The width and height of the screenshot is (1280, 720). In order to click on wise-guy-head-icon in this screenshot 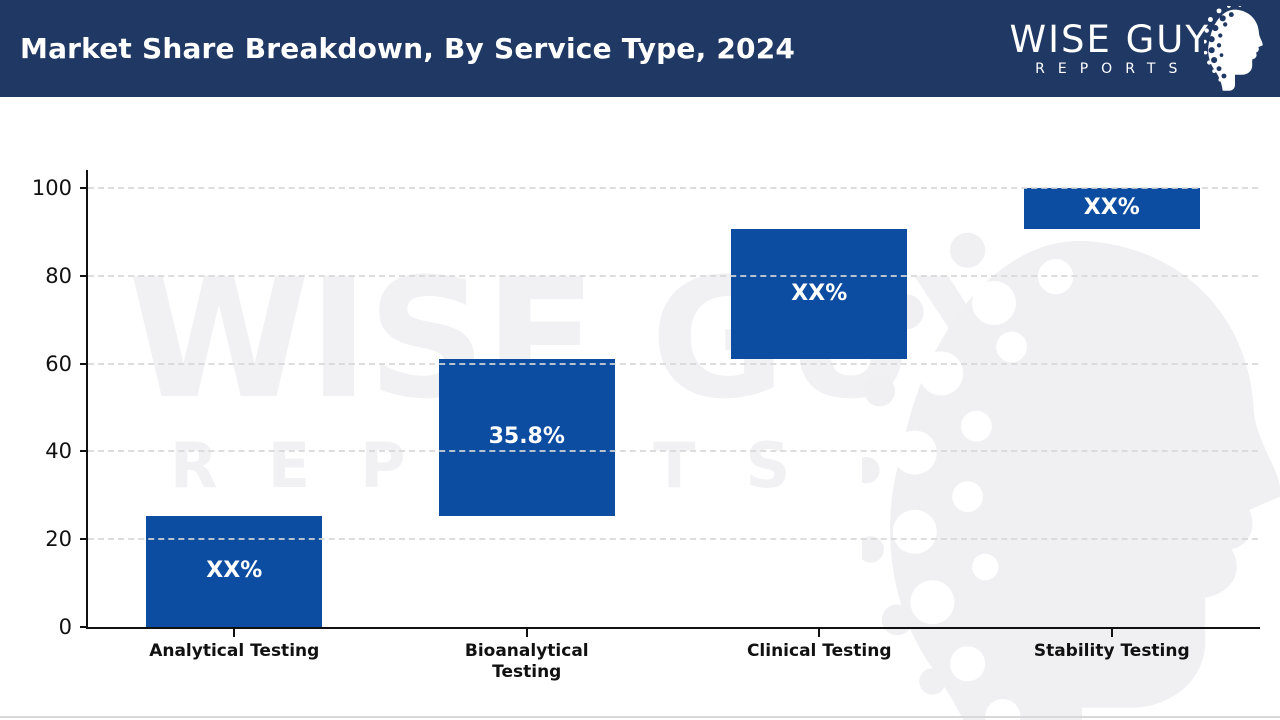, I will do `click(1233, 48)`.